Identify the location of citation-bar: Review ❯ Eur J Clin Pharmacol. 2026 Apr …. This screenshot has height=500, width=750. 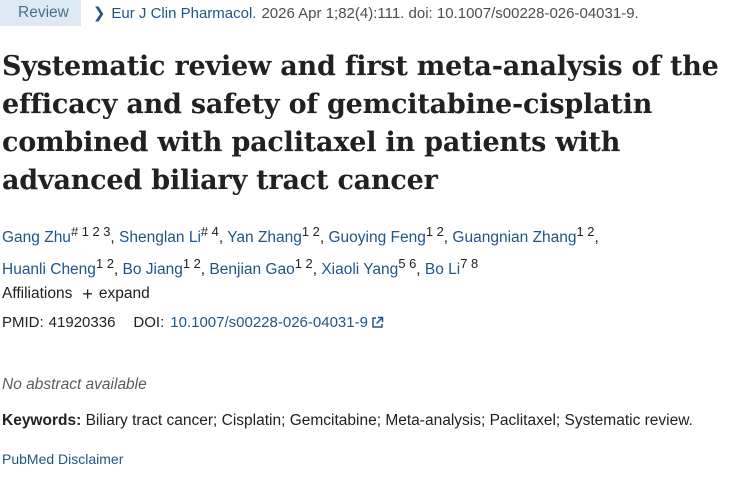
(319, 13).